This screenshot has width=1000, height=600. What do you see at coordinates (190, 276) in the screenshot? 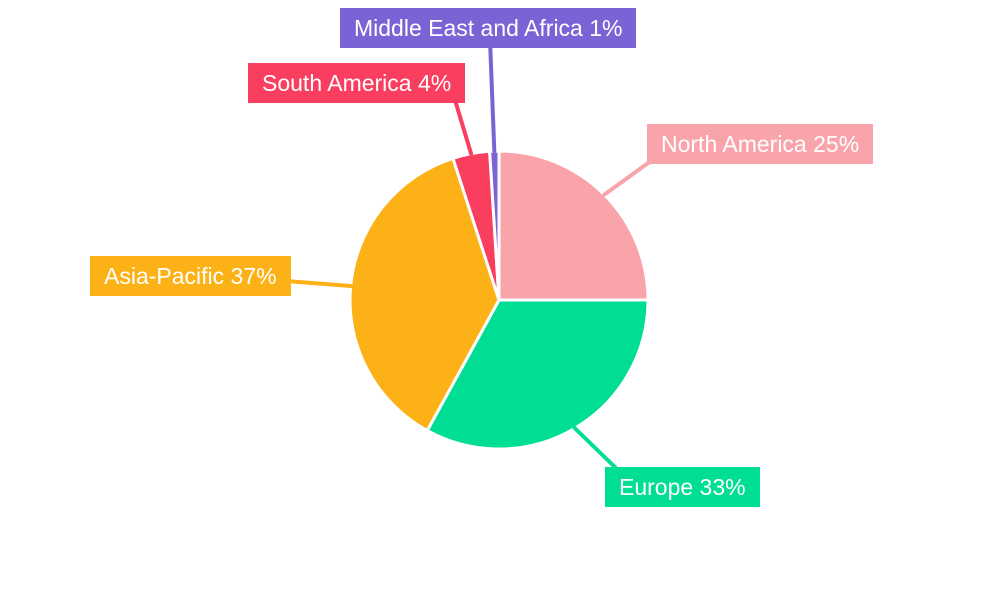
I see `slice-label-asia-pacific: Asia-Pacific 37%` at bounding box center [190, 276].